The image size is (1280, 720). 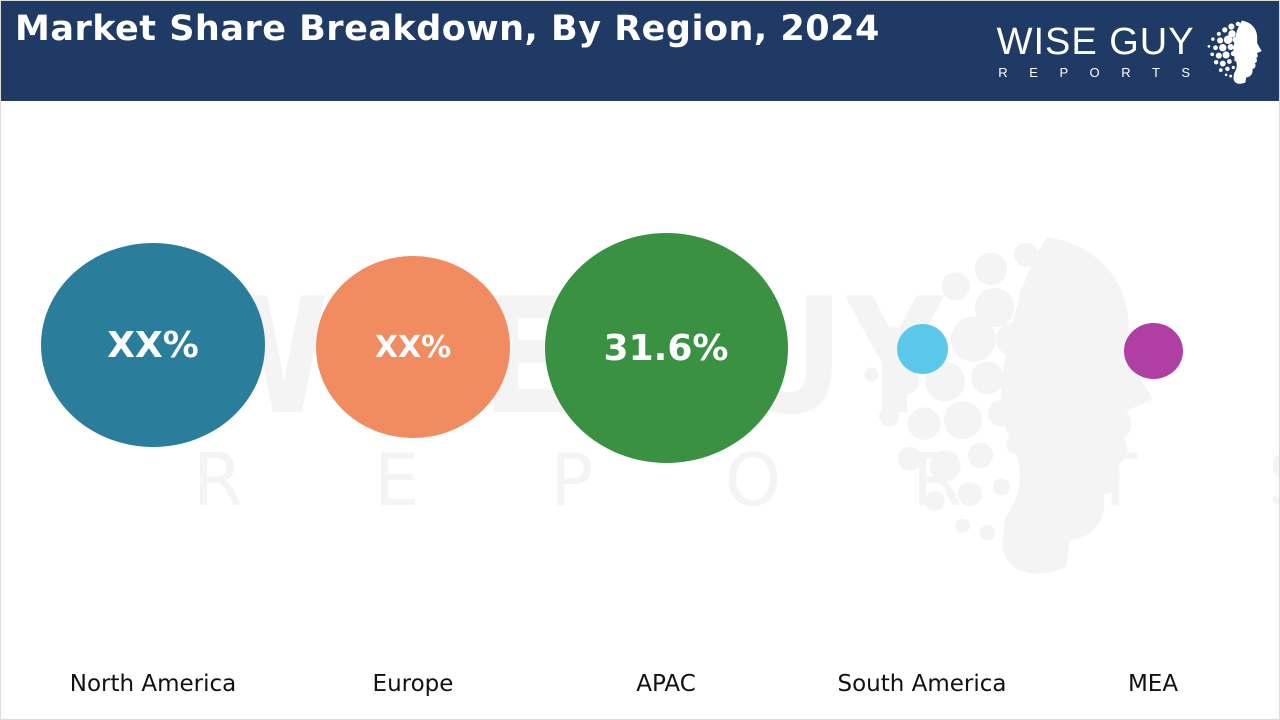 I want to click on bubble-south-america, so click(x=922, y=349).